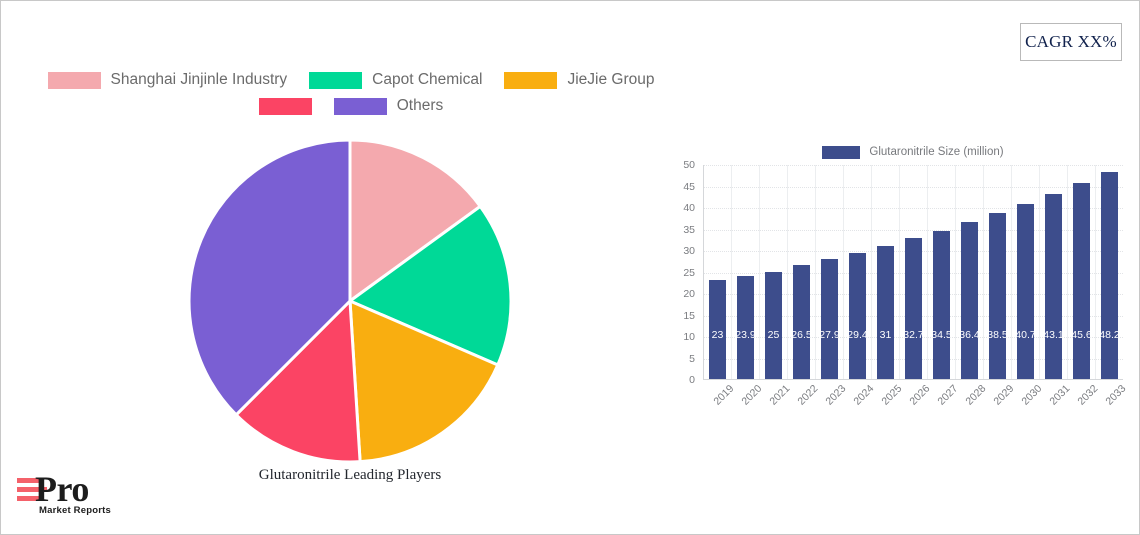 Image resolution: width=1140 pixels, height=535 pixels. I want to click on y-axis-tick-label: 25, so click(689, 272).